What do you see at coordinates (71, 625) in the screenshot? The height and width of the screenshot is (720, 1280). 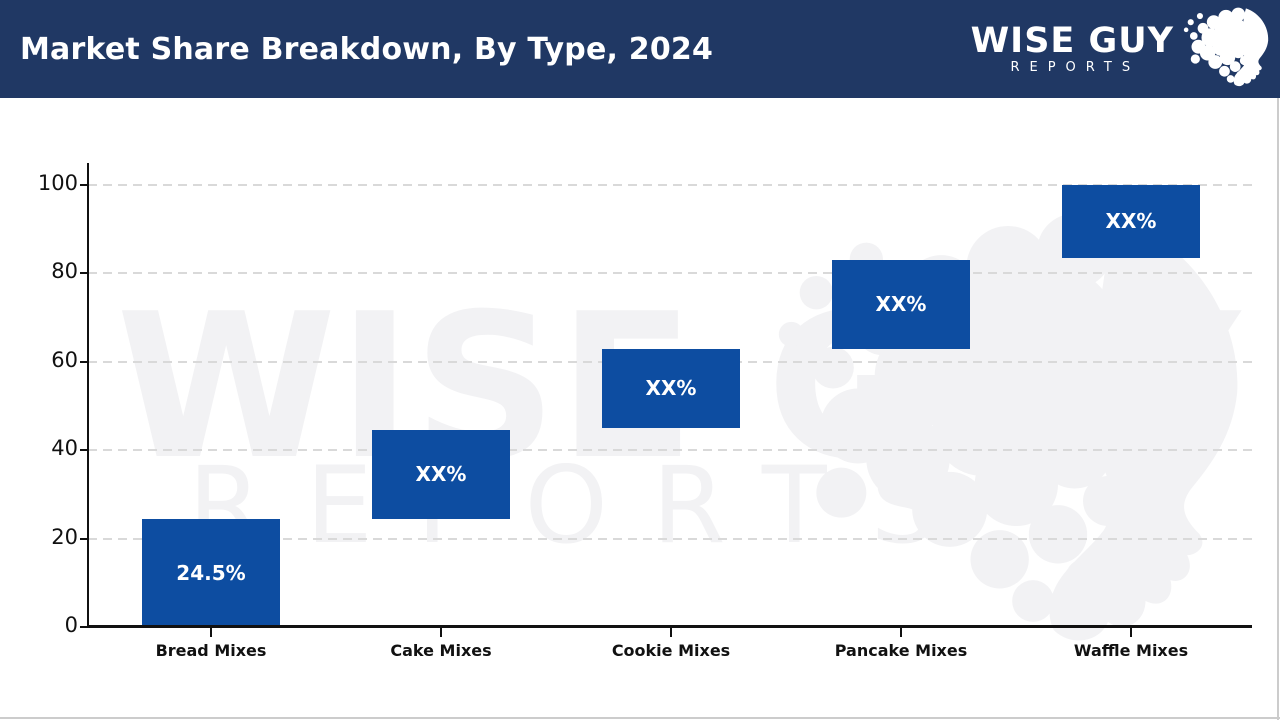 I see `y-tick-label-0: 0` at bounding box center [71, 625].